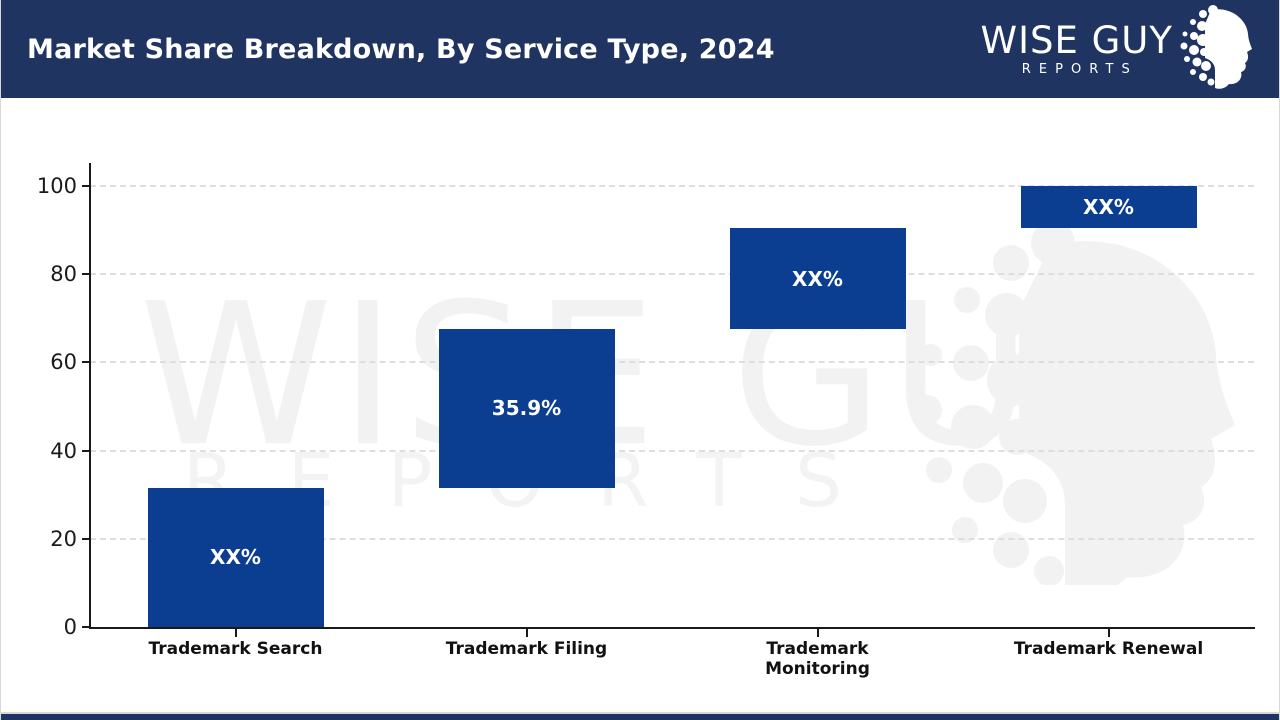 The width and height of the screenshot is (1280, 720). I want to click on y-tick-label: 80, so click(63, 274).